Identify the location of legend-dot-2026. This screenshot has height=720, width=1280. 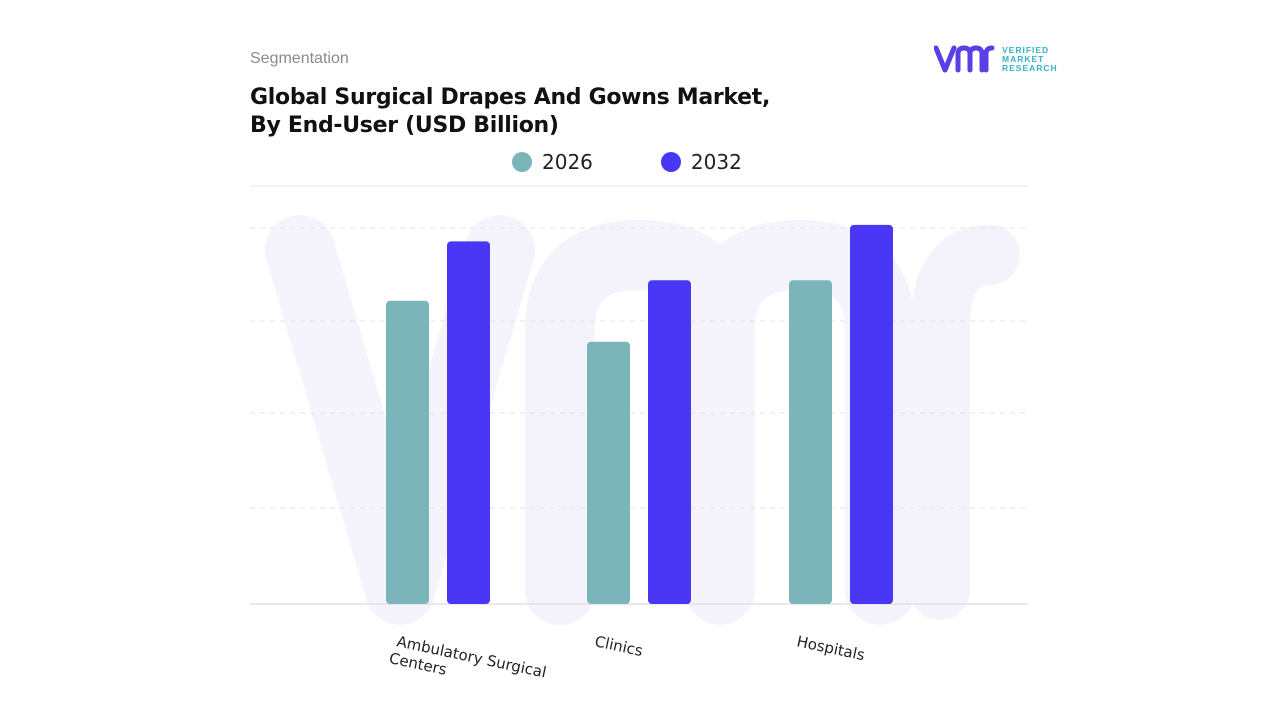
(522, 162).